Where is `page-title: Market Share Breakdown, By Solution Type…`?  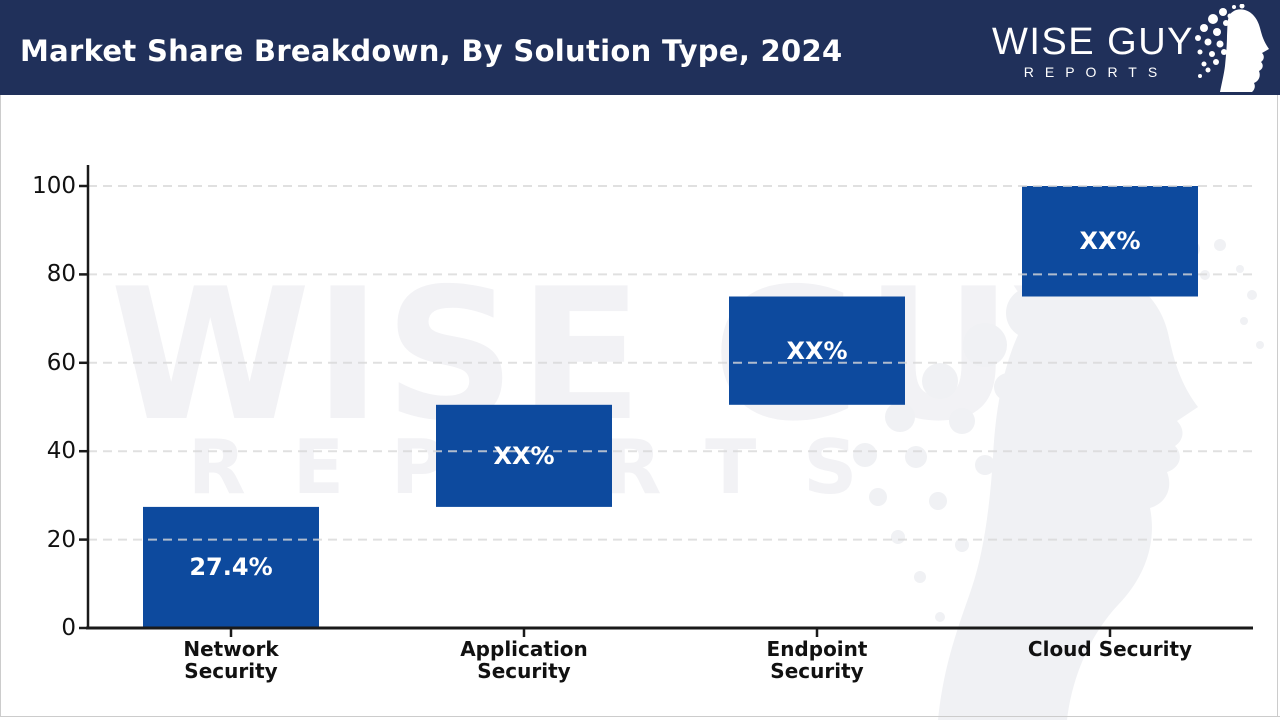
page-title: Market Share Breakdown, By Solution Type… is located at coordinates (431, 51).